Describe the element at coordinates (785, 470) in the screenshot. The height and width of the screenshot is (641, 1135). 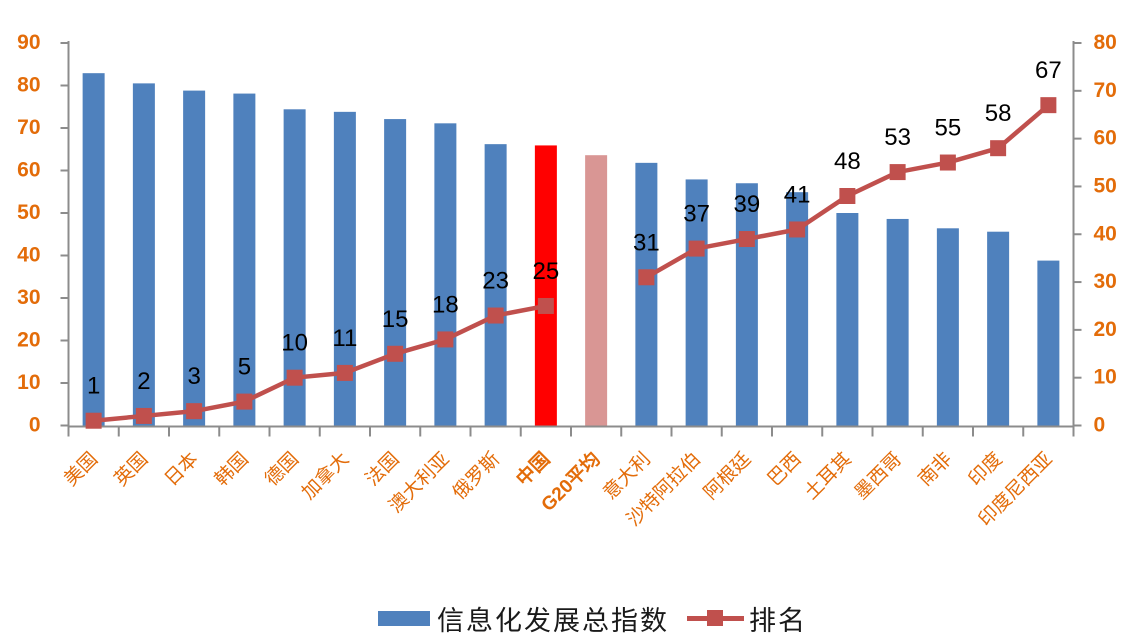
I see `x-category-label-巴西: 巴西` at that location.